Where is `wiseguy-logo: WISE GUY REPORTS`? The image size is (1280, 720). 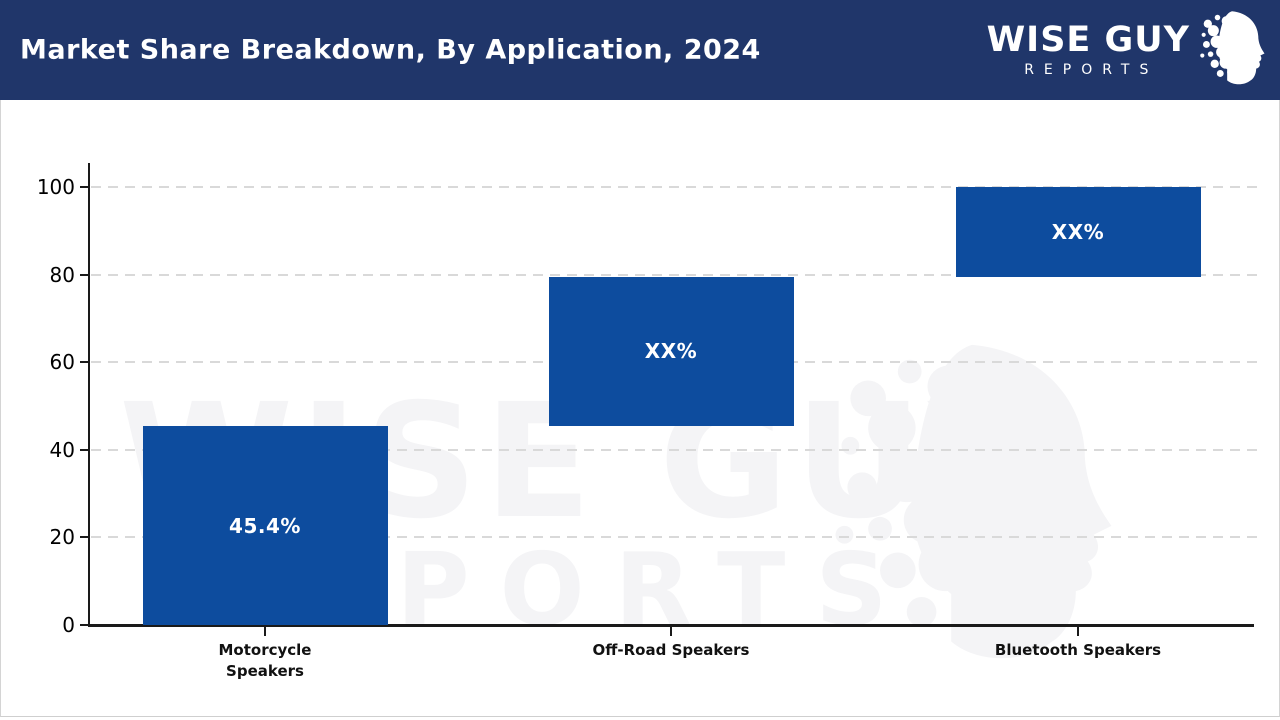
wiseguy-logo: WISE GUY REPORTS is located at coordinates (1128, 50).